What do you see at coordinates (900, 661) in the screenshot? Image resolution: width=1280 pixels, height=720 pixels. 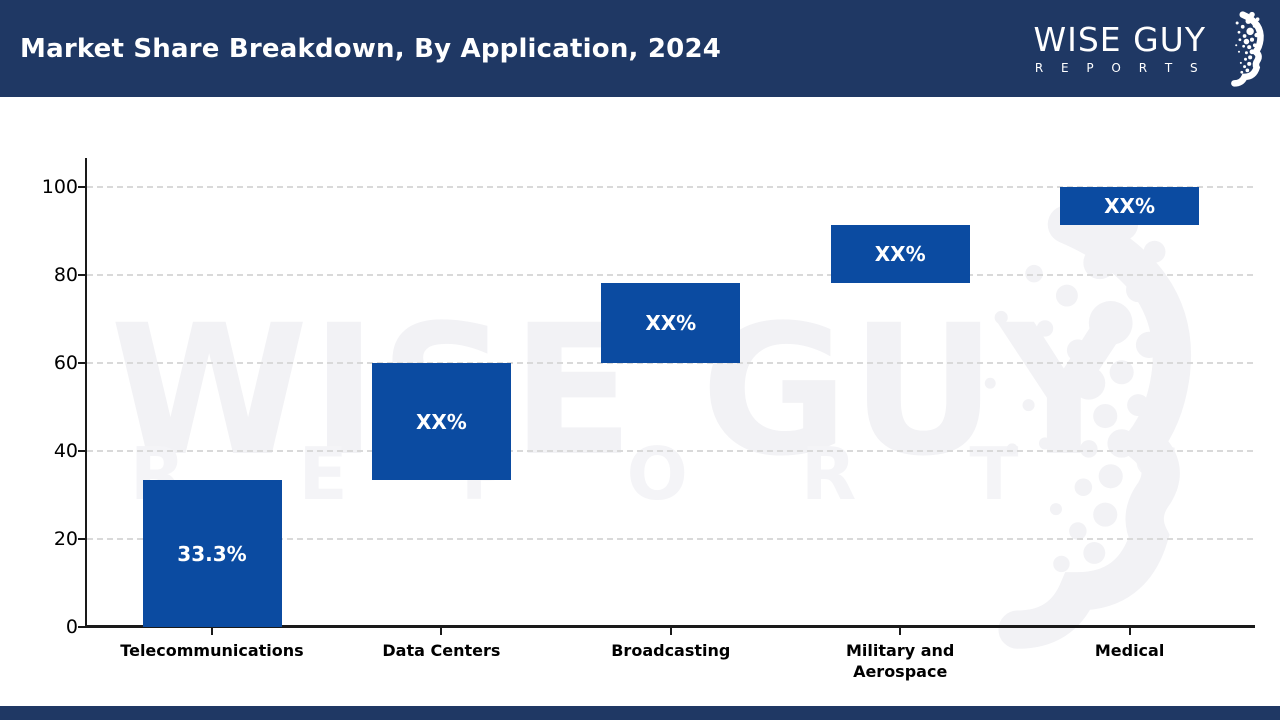 I see `x-category-label: Military and Aerospace` at bounding box center [900, 661].